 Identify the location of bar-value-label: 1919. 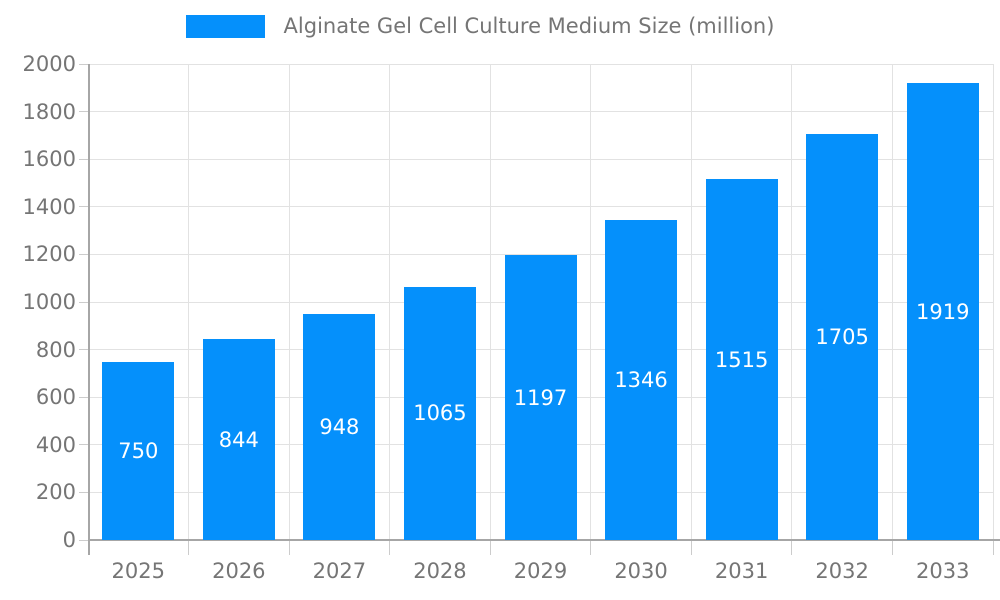
(942, 311).